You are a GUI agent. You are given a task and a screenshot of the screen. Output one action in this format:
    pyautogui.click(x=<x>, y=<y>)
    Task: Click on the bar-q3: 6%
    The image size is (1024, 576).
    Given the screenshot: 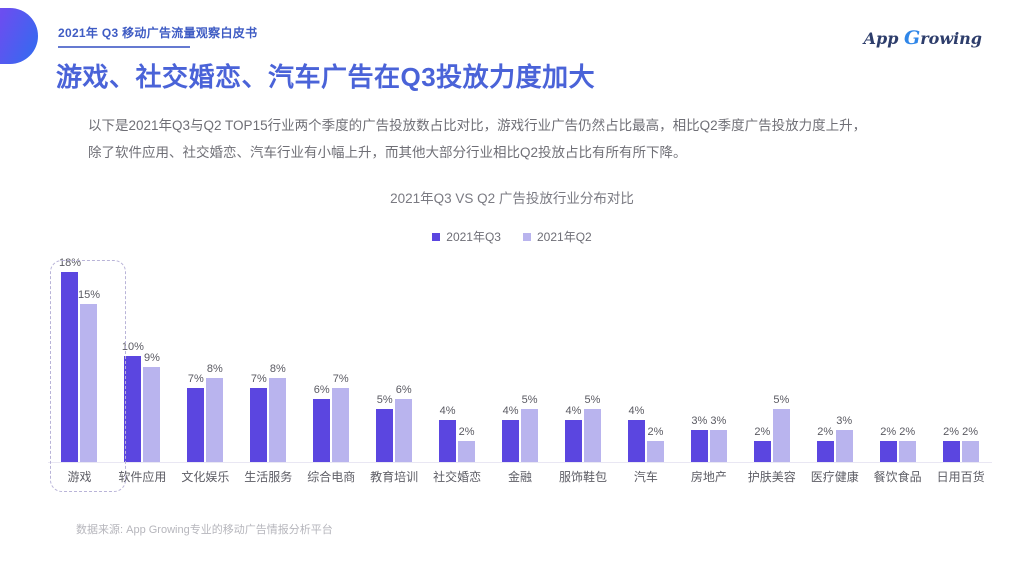 What is the action you would take?
    pyautogui.click(x=322, y=360)
    